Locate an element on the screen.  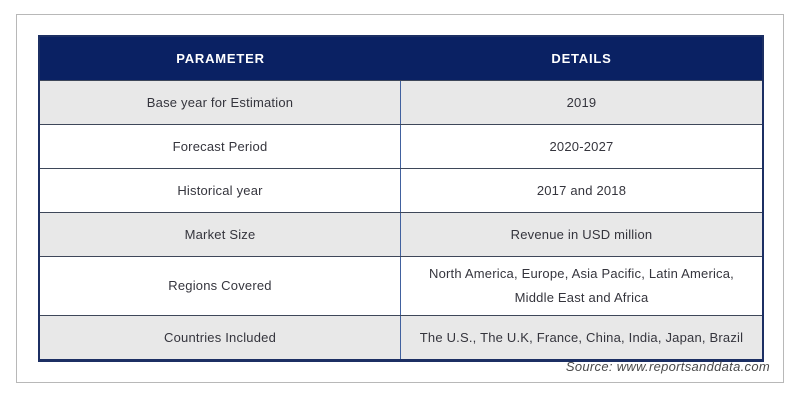
table-row: Market Size Revenue in USD million is located at coordinates (401, 234).